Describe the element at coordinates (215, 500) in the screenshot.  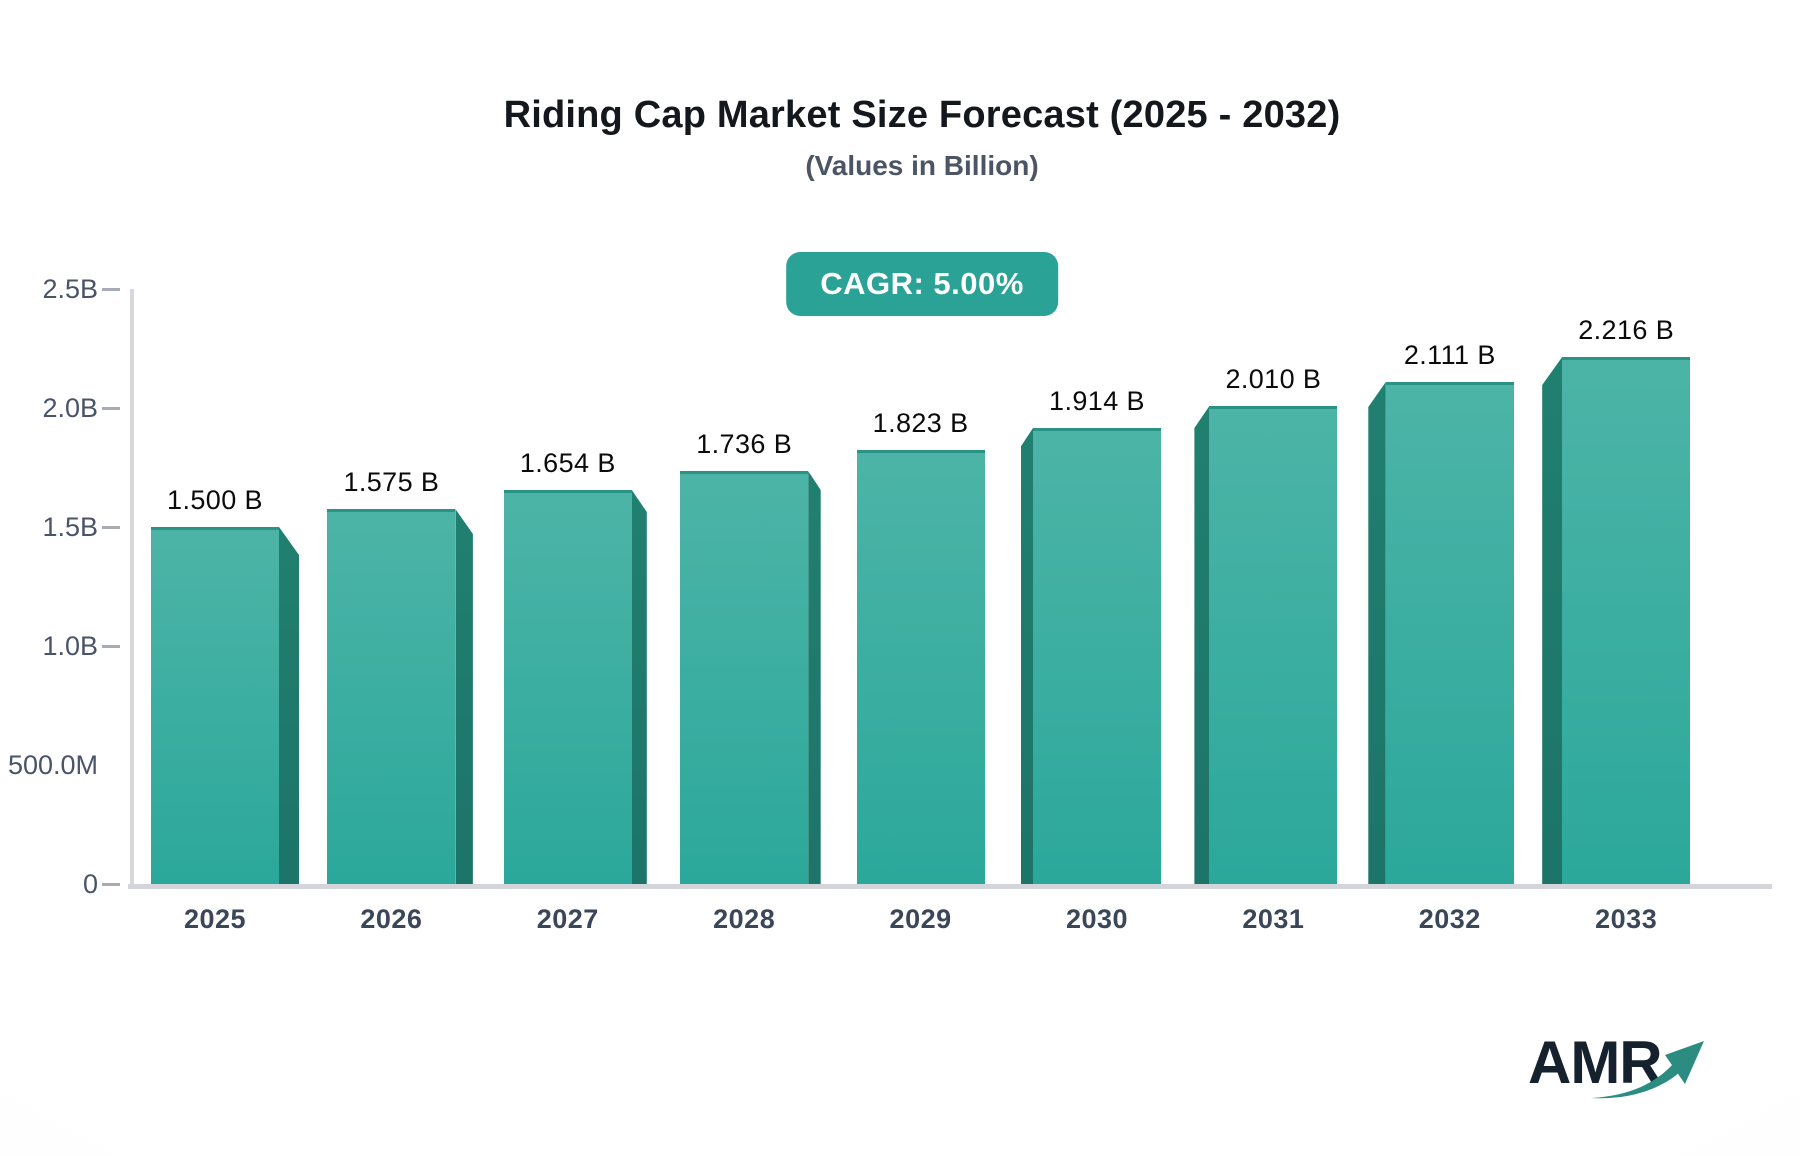
I see `bar-value-label: 1.500 B` at that location.